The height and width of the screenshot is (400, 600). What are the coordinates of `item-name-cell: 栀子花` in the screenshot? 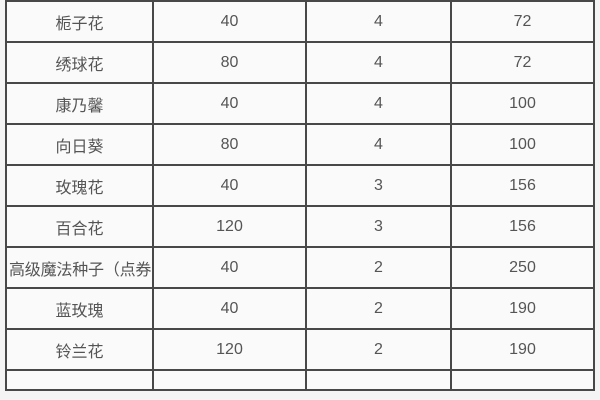 It's located at (79, 21).